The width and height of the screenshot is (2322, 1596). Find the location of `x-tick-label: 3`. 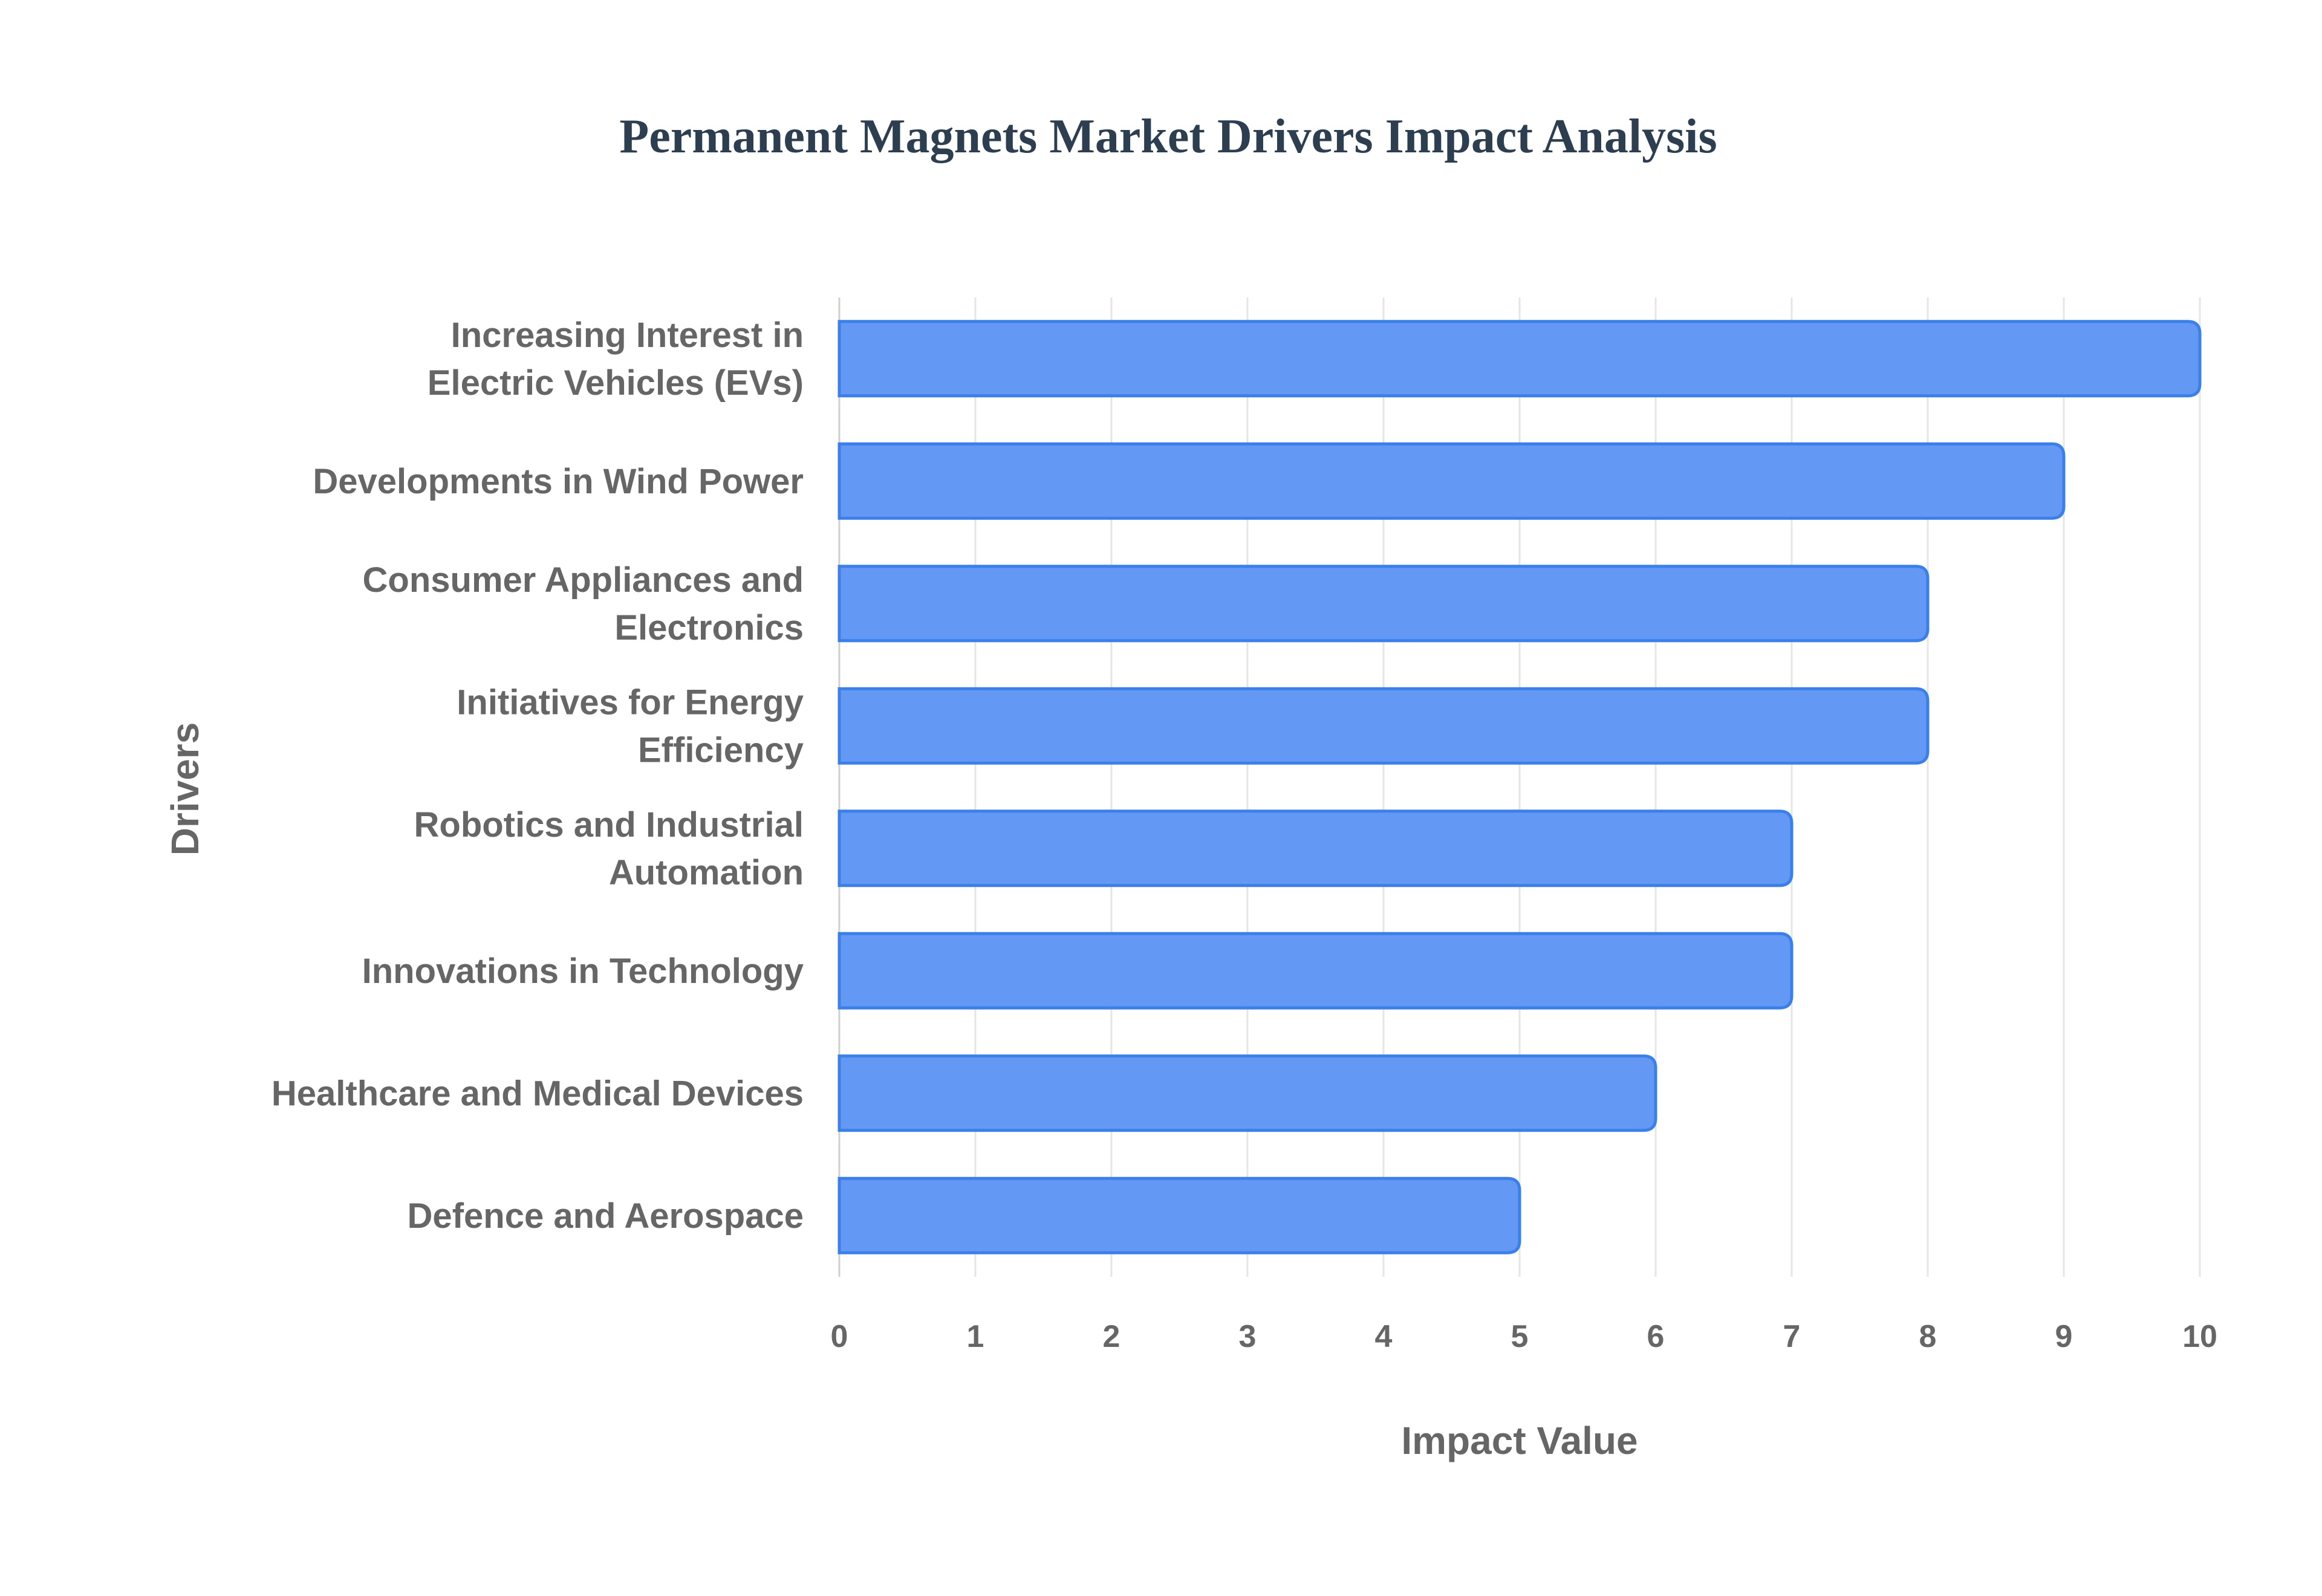

x-tick-label: 3 is located at coordinates (1248, 1336).